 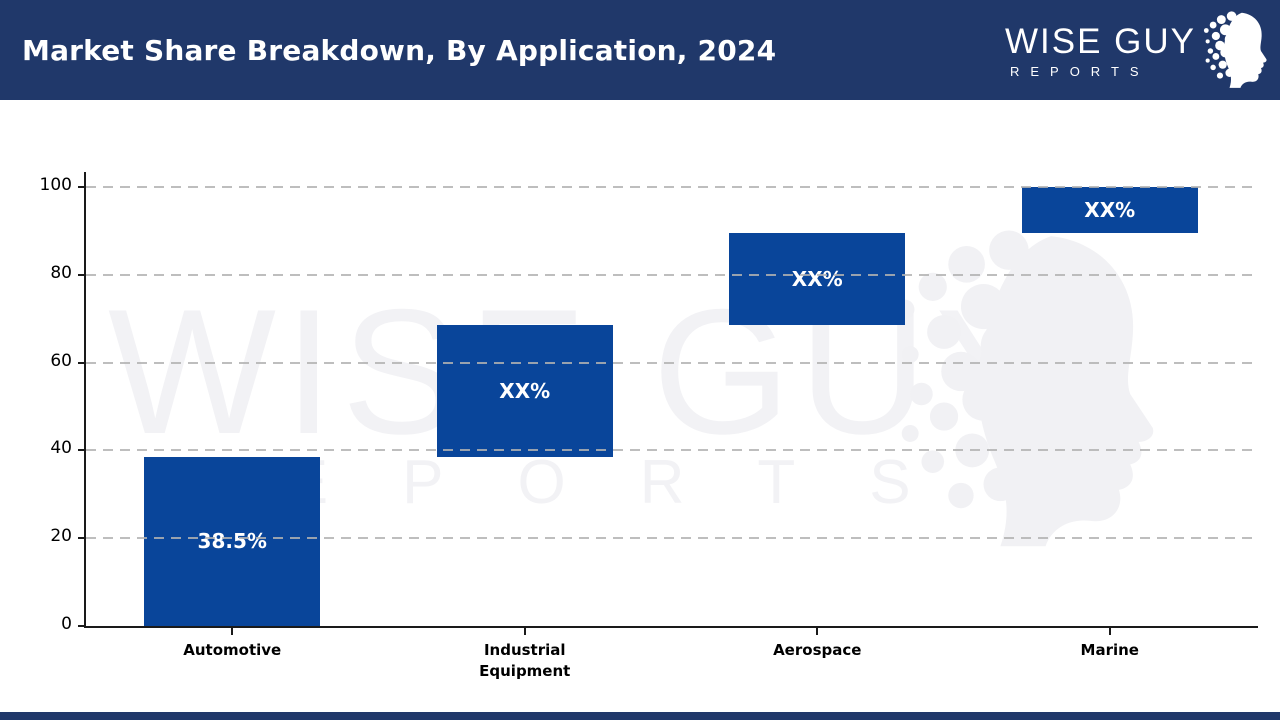 What do you see at coordinates (61, 536) in the screenshot?
I see `y-tick-label: 20` at bounding box center [61, 536].